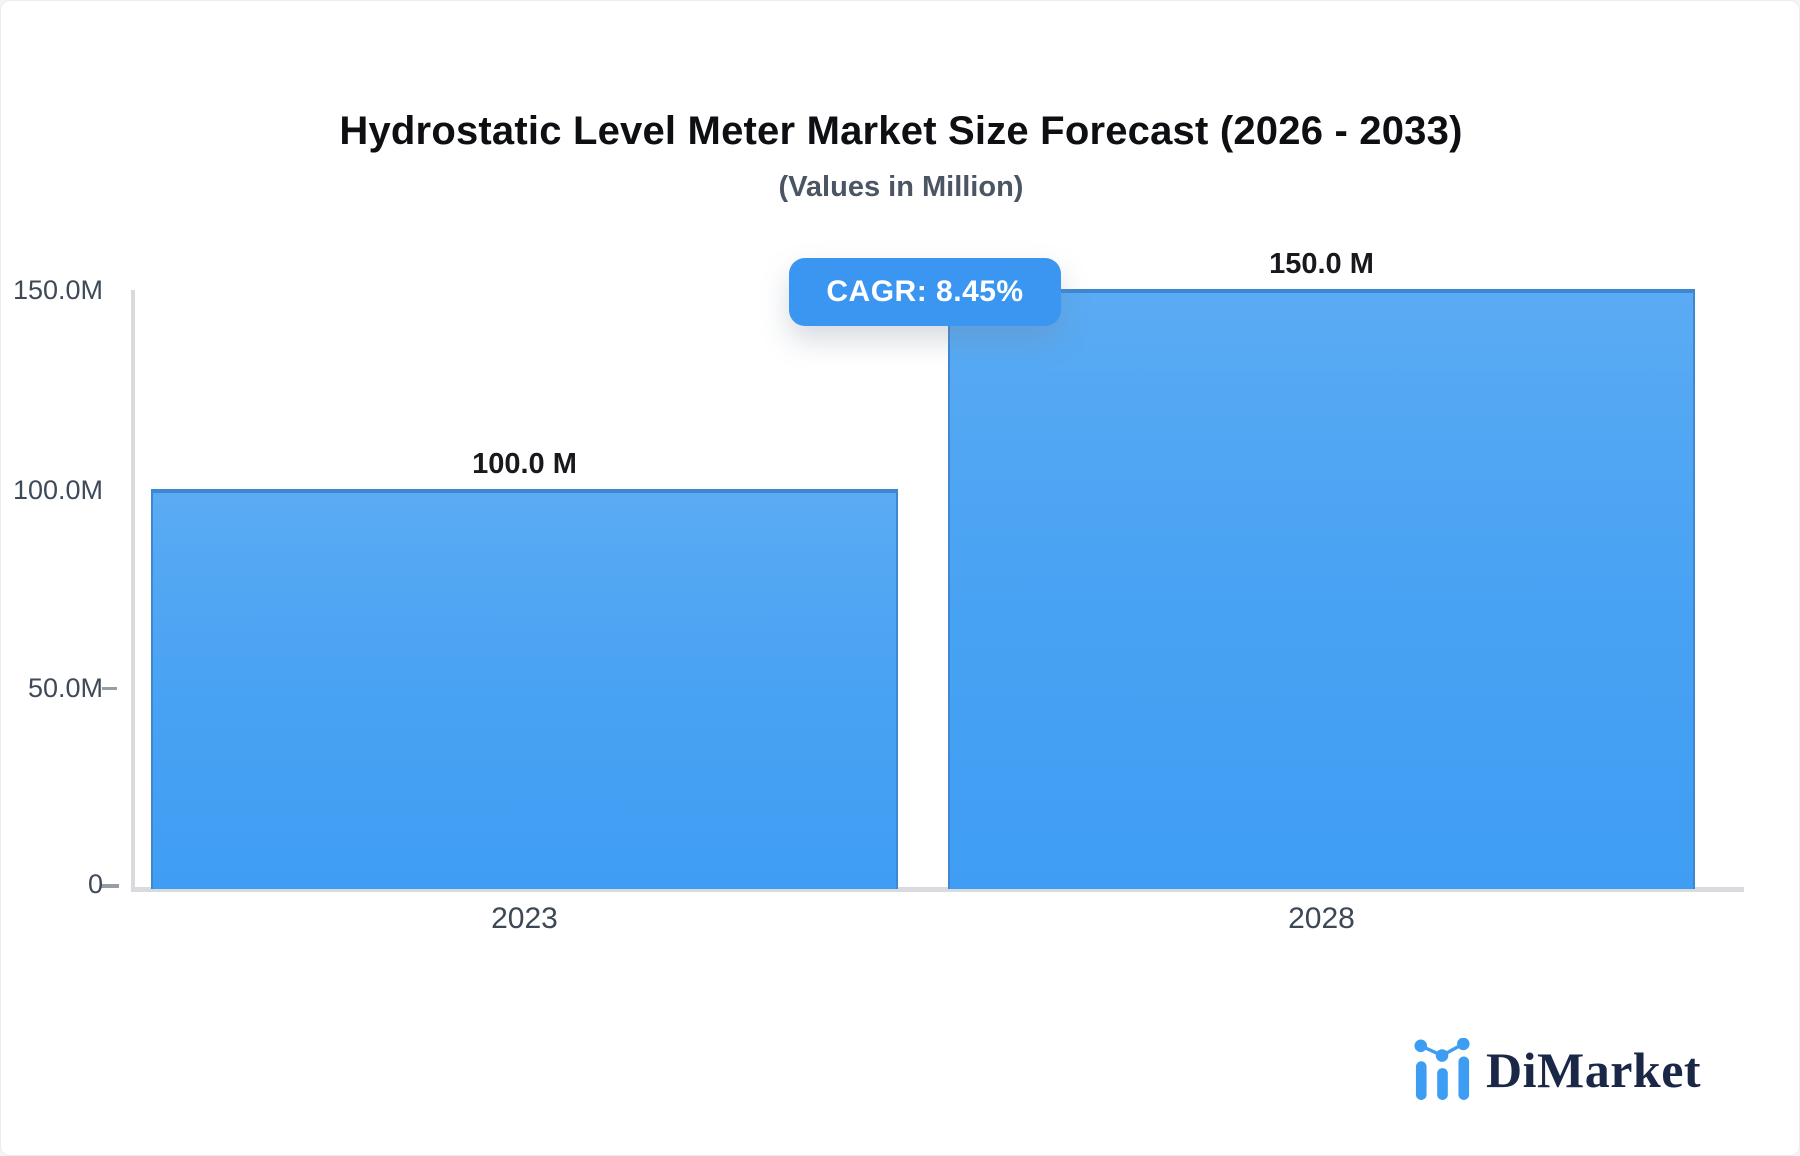  I want to click on bar-chart-with-trend-dots-icon, so click(1443, 1070).